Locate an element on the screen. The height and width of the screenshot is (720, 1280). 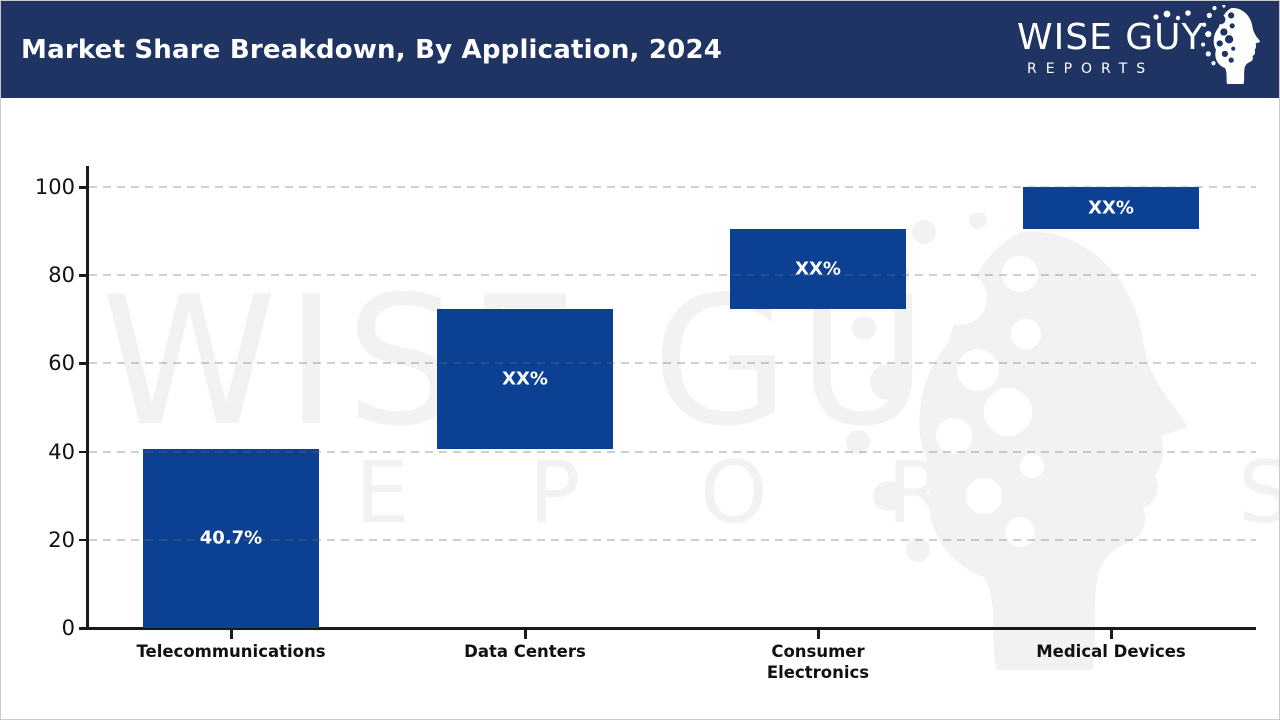
bar-consumer-electronics is located at coordinates (818, 269).